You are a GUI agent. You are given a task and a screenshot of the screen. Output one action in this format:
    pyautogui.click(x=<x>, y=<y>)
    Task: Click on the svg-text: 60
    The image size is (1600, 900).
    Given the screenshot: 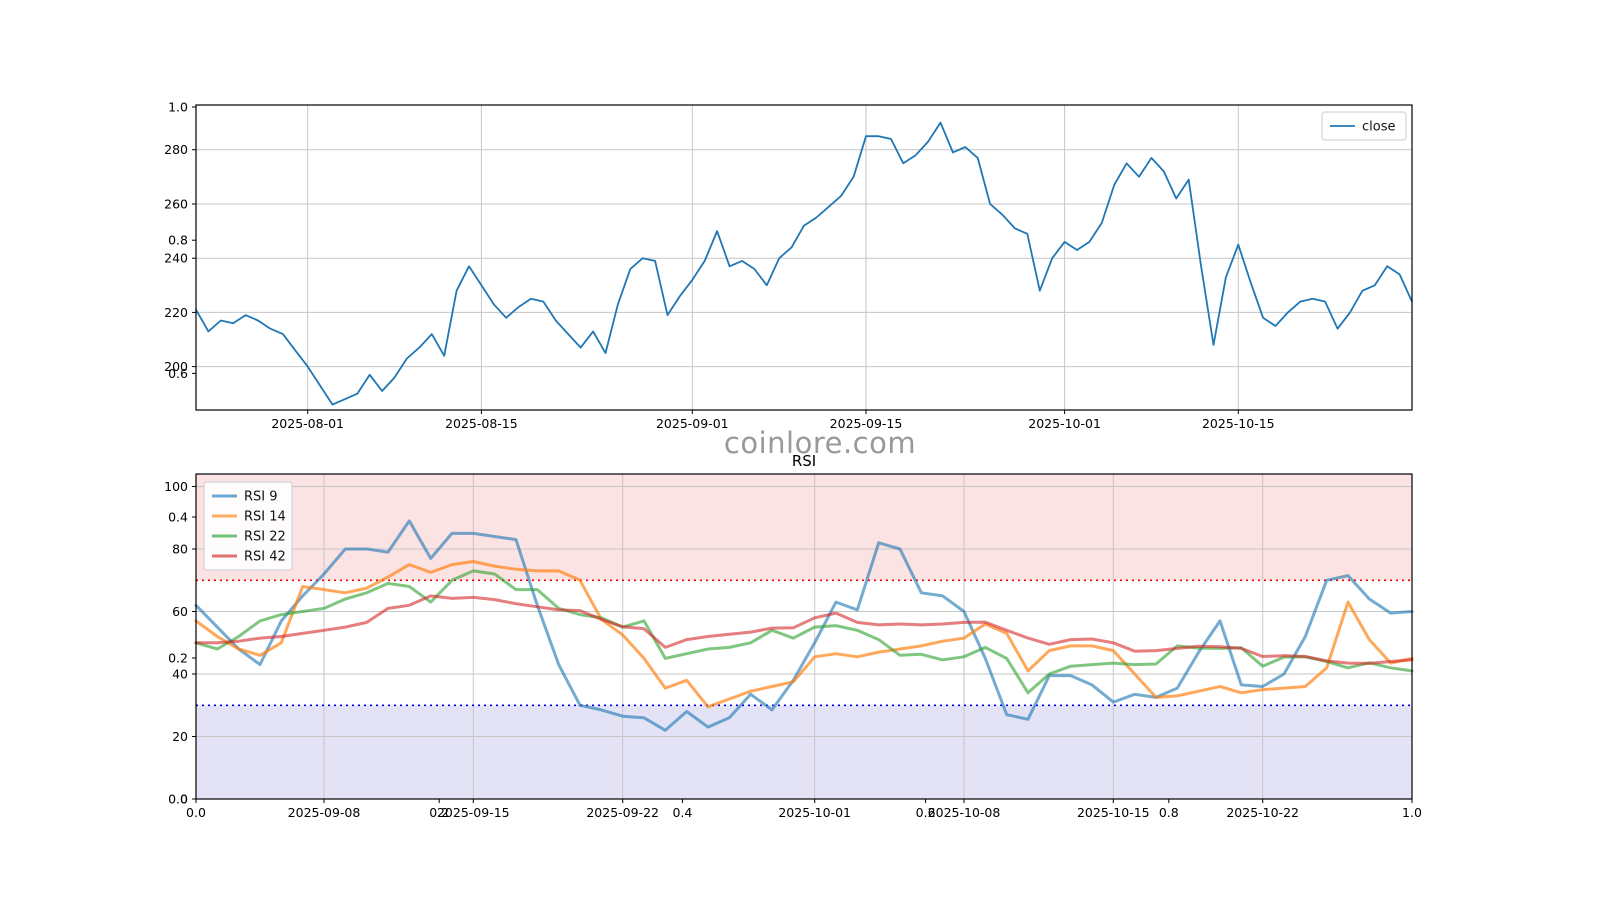 What is the action you would take?
    pyautogui.click(x=180, y=611)
    